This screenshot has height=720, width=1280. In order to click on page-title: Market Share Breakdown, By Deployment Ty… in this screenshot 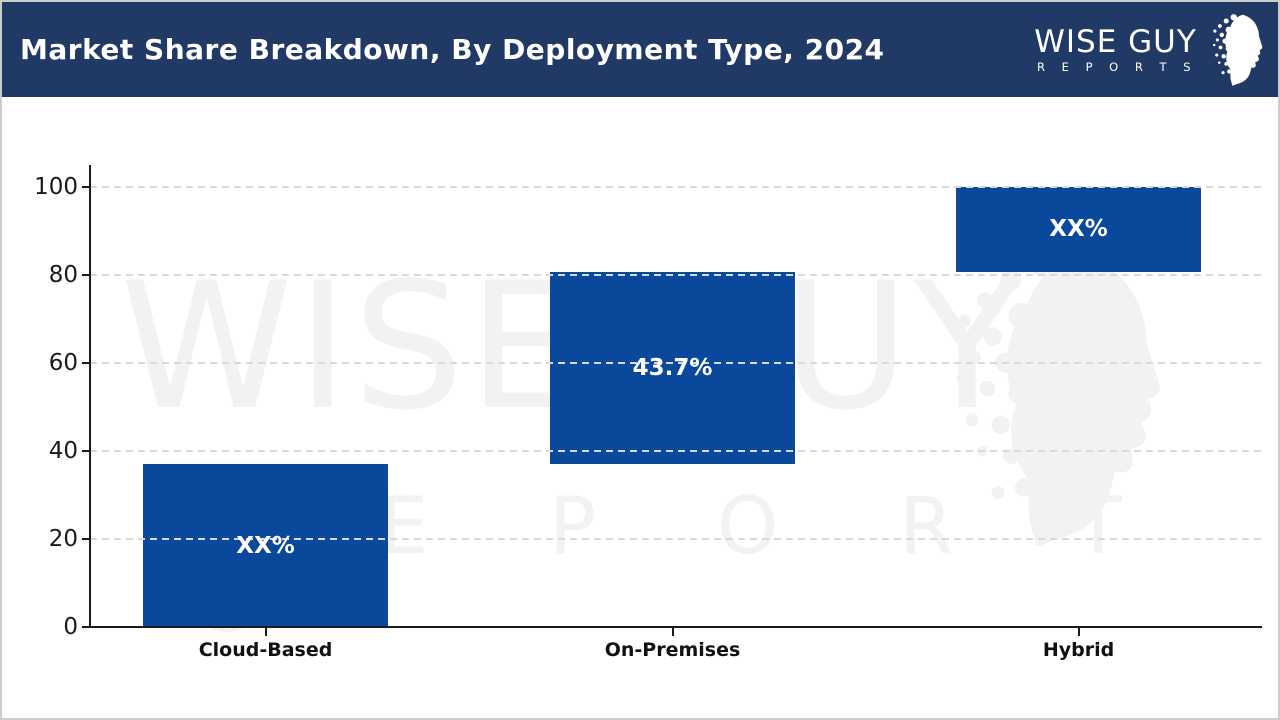, I will do `click(452, 49)`.